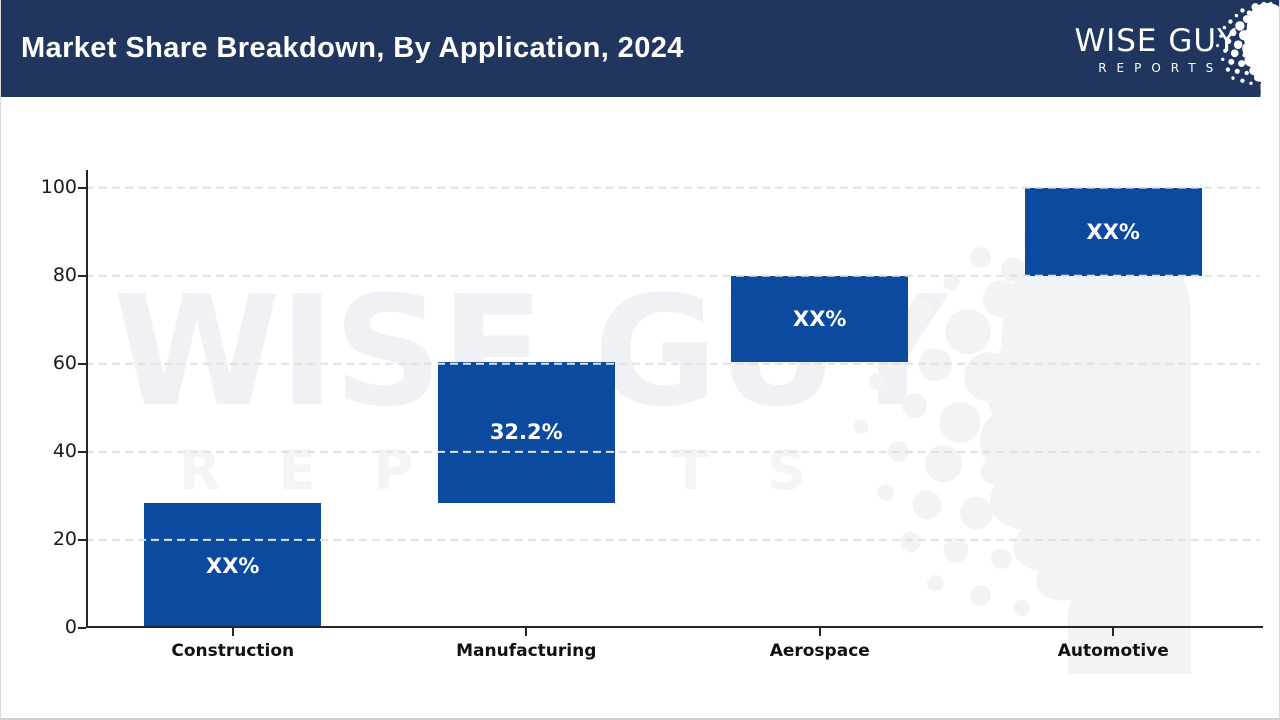 This screenshot has height=720, width=1280. I want to click on bar-construction: XX%, so click(233, 565).